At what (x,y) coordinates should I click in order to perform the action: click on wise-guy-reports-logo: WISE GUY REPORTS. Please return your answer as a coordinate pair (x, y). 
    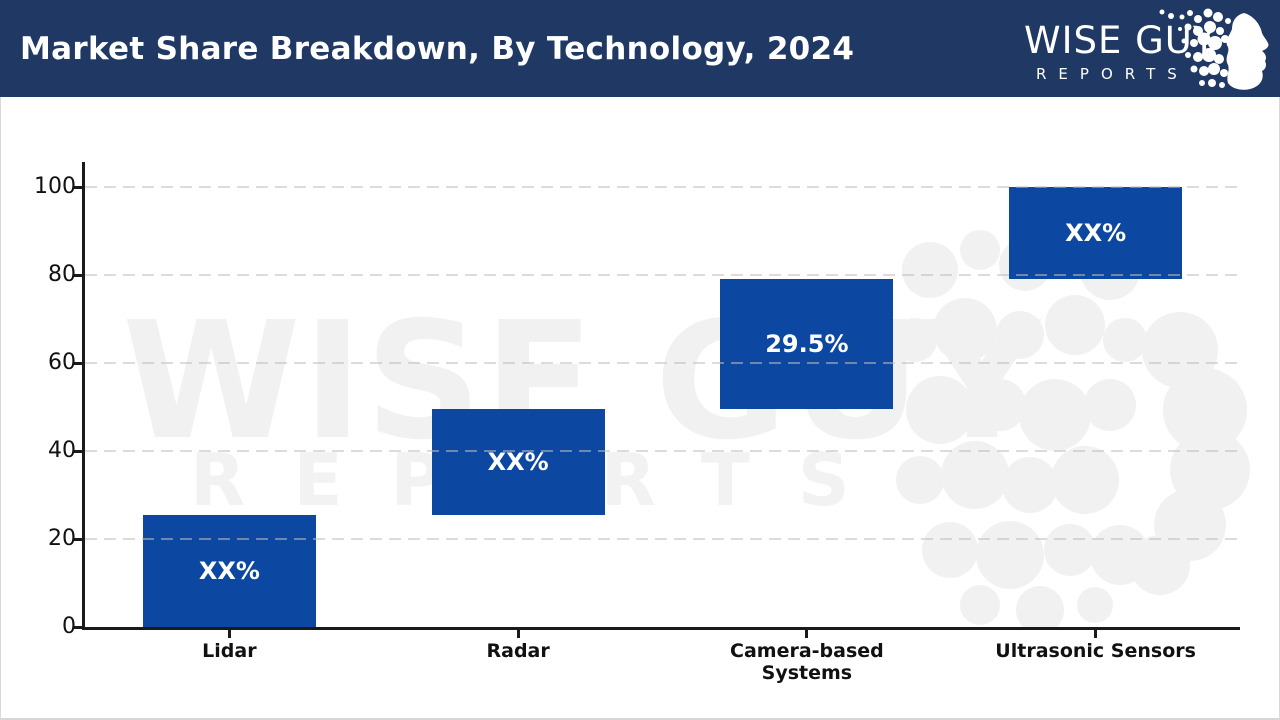
    Looking at the image, I should click on (1146, 49).